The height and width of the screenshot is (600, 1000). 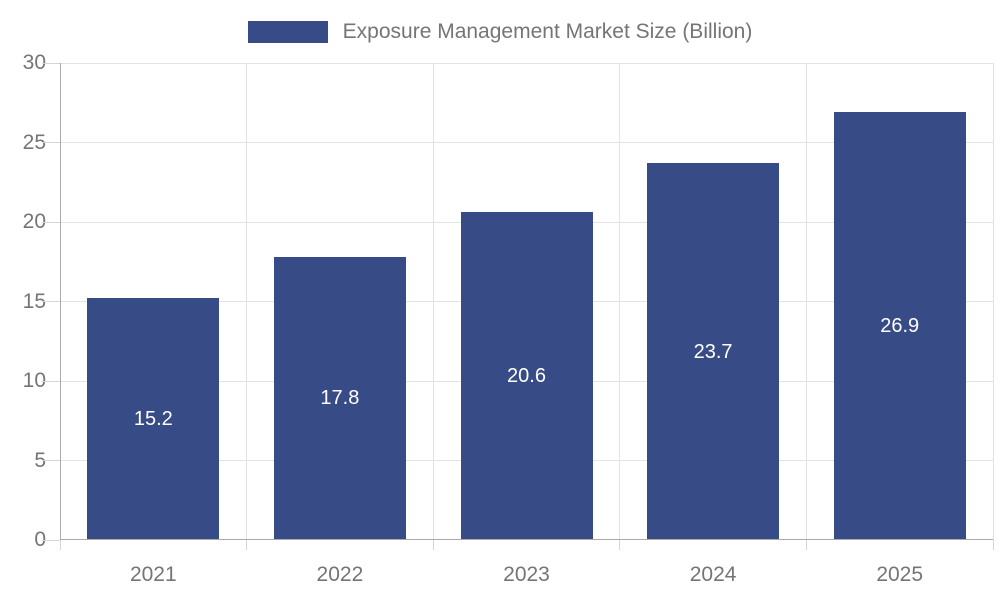 What do you see at coordinates (526, 376) in the screenshot?
I see `bar-2023` at bounding box center [526, 376].